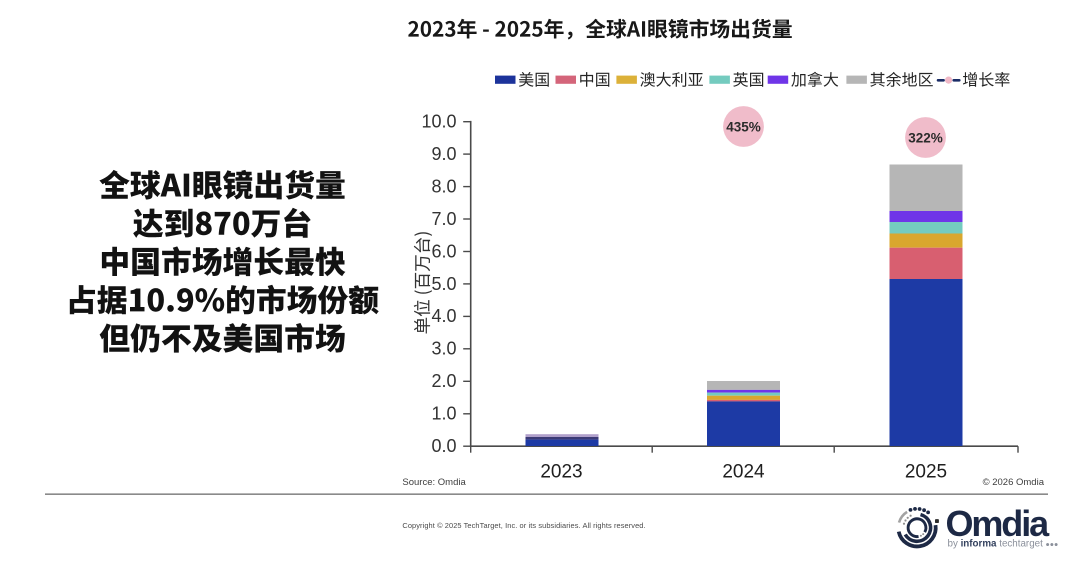 The width and height of the screenshot is (1080, 567). I want to click on svg-text: 2024, so click(743, 472).